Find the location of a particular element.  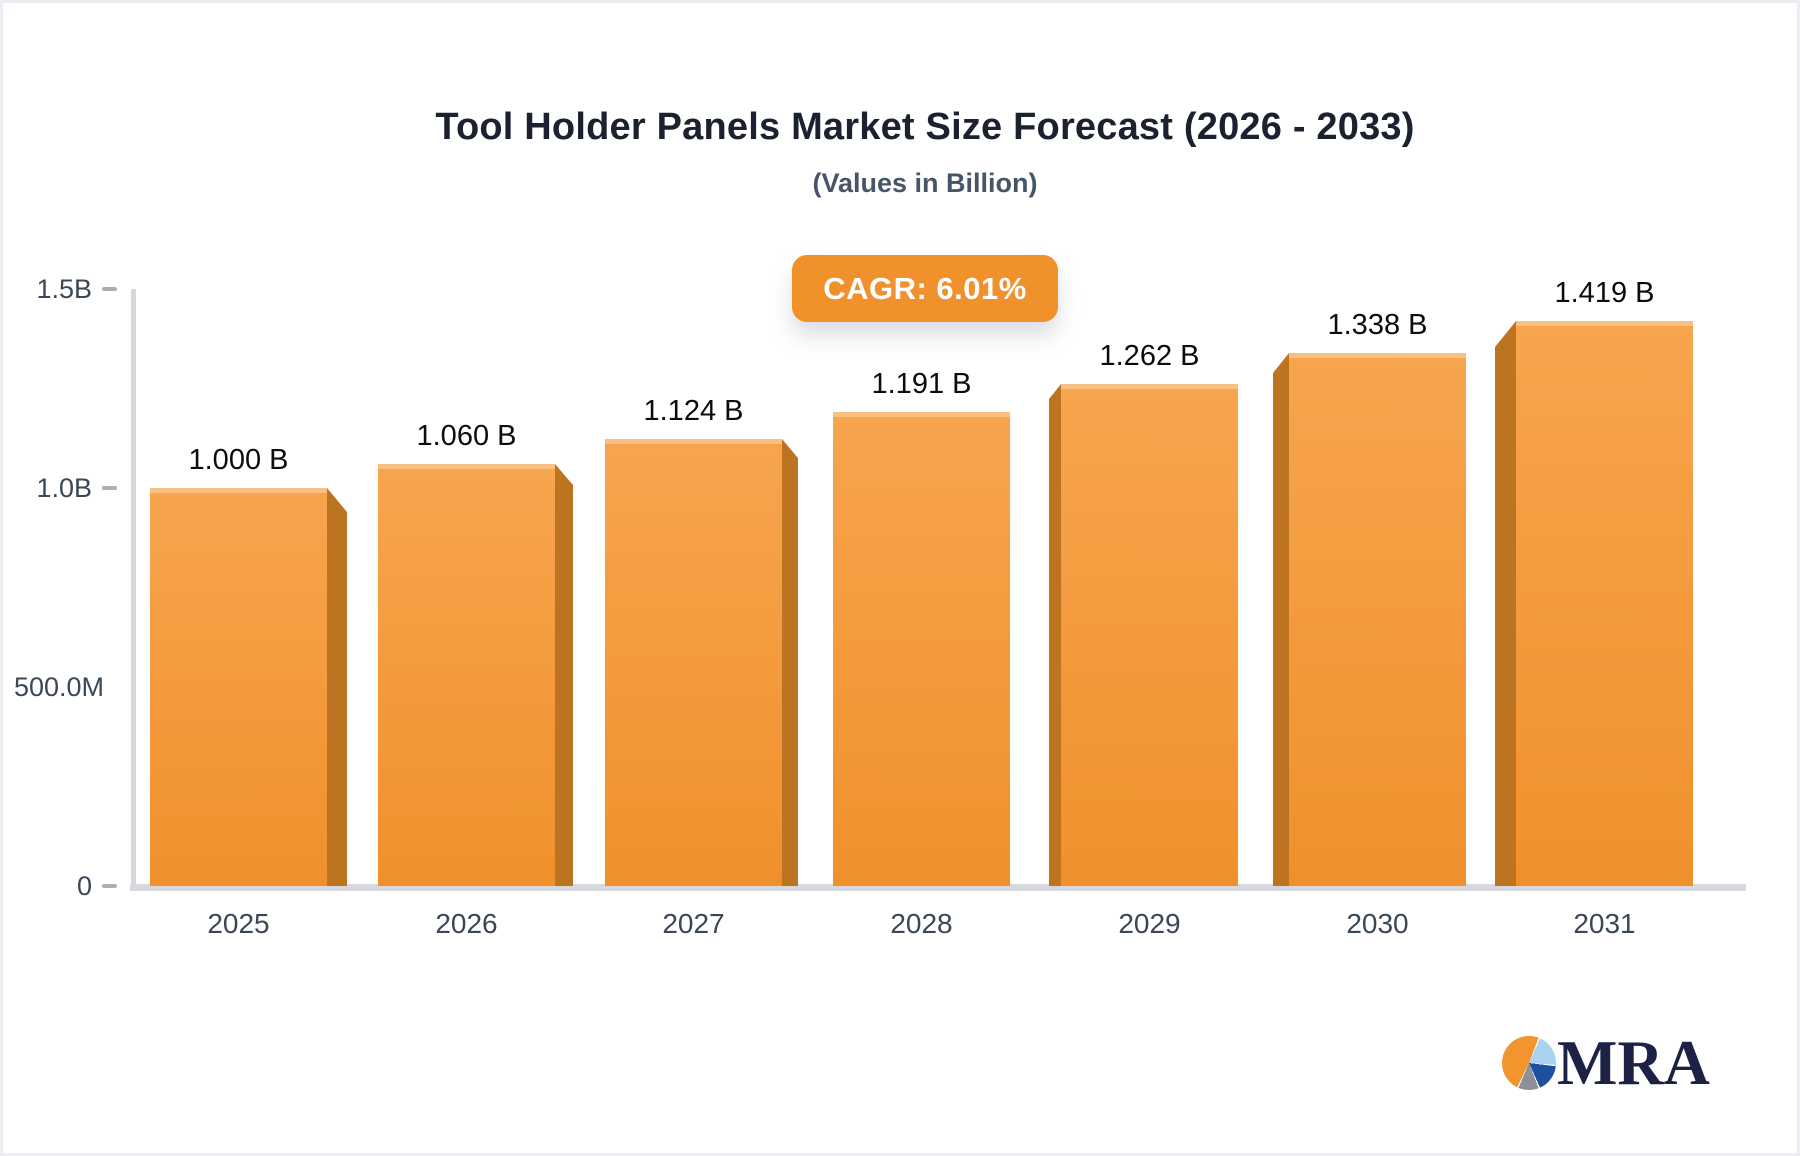

bar-2027 is located at coordinates (693, 662).